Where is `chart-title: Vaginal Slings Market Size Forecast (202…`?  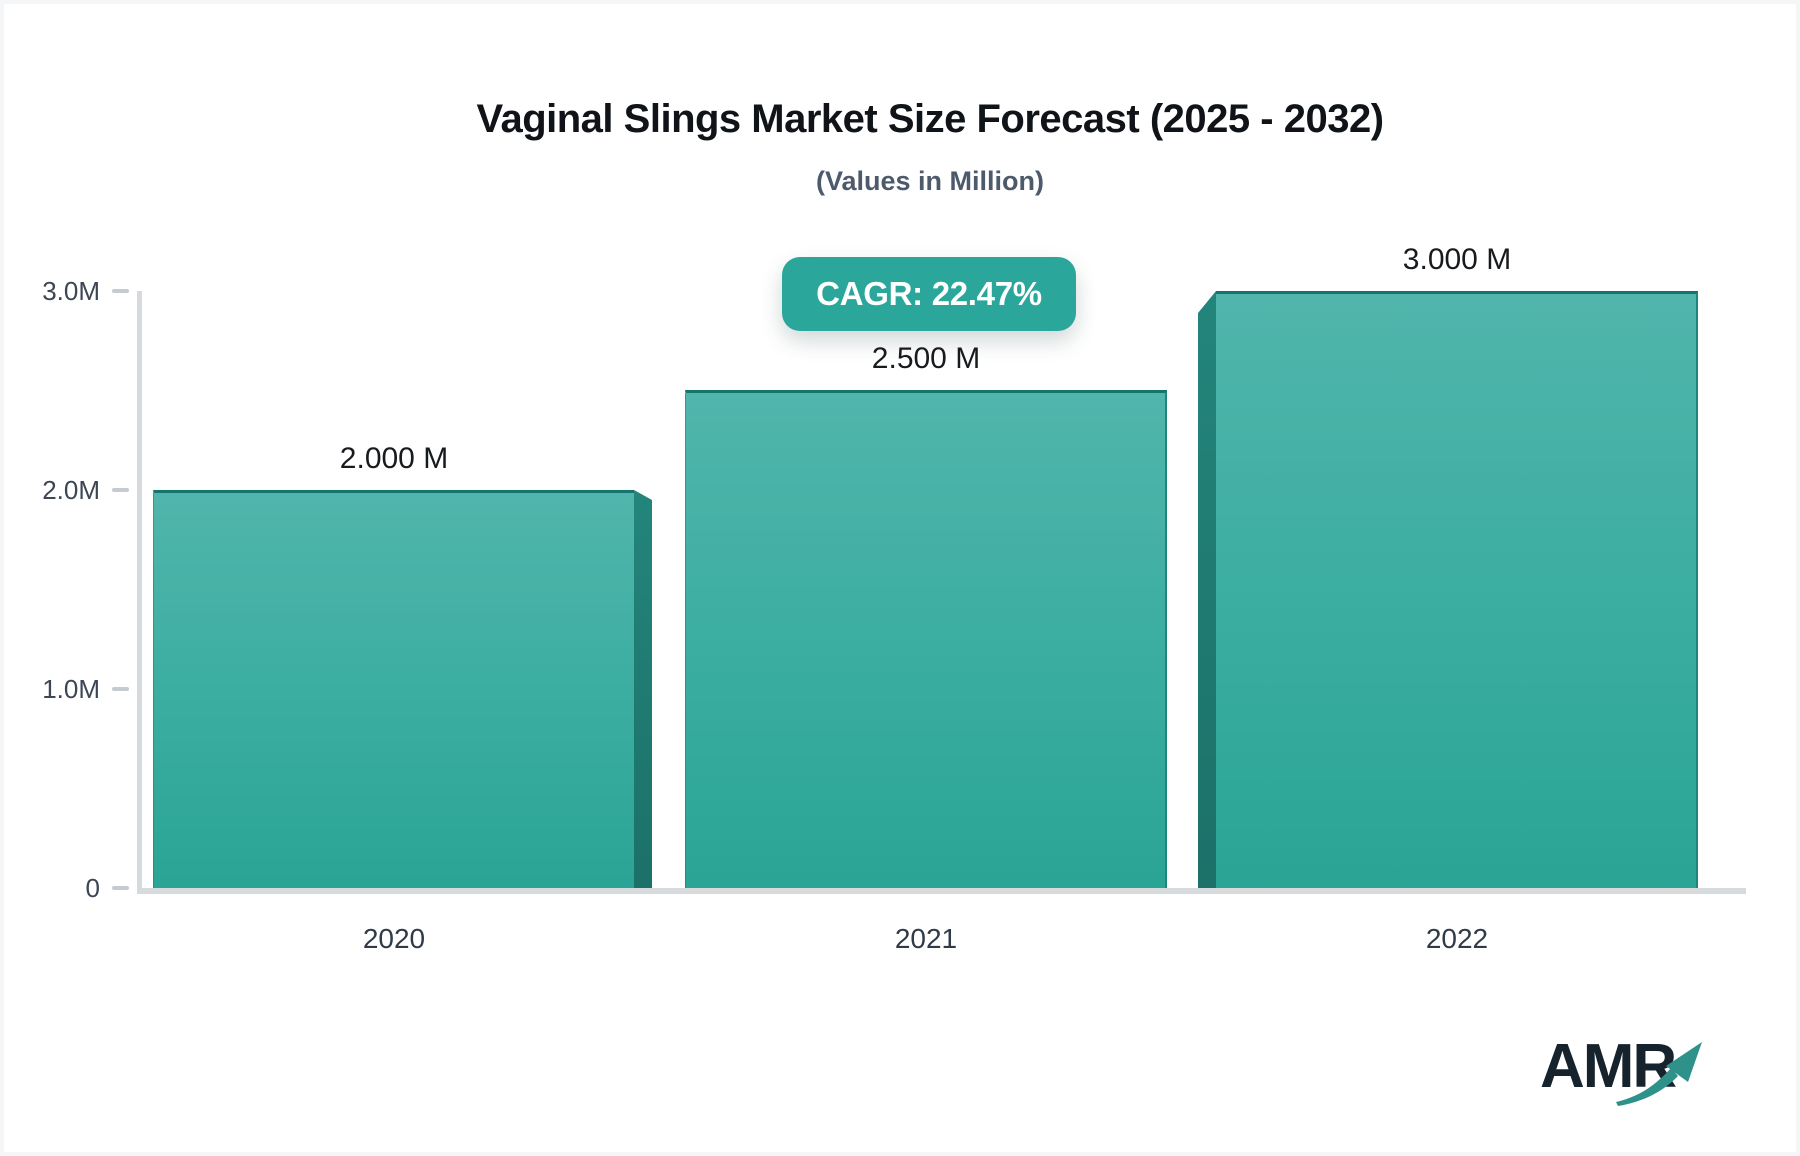
chart-title: Vaginal Slings Market Size Forecast (202… is located at coordinates (930, 119).